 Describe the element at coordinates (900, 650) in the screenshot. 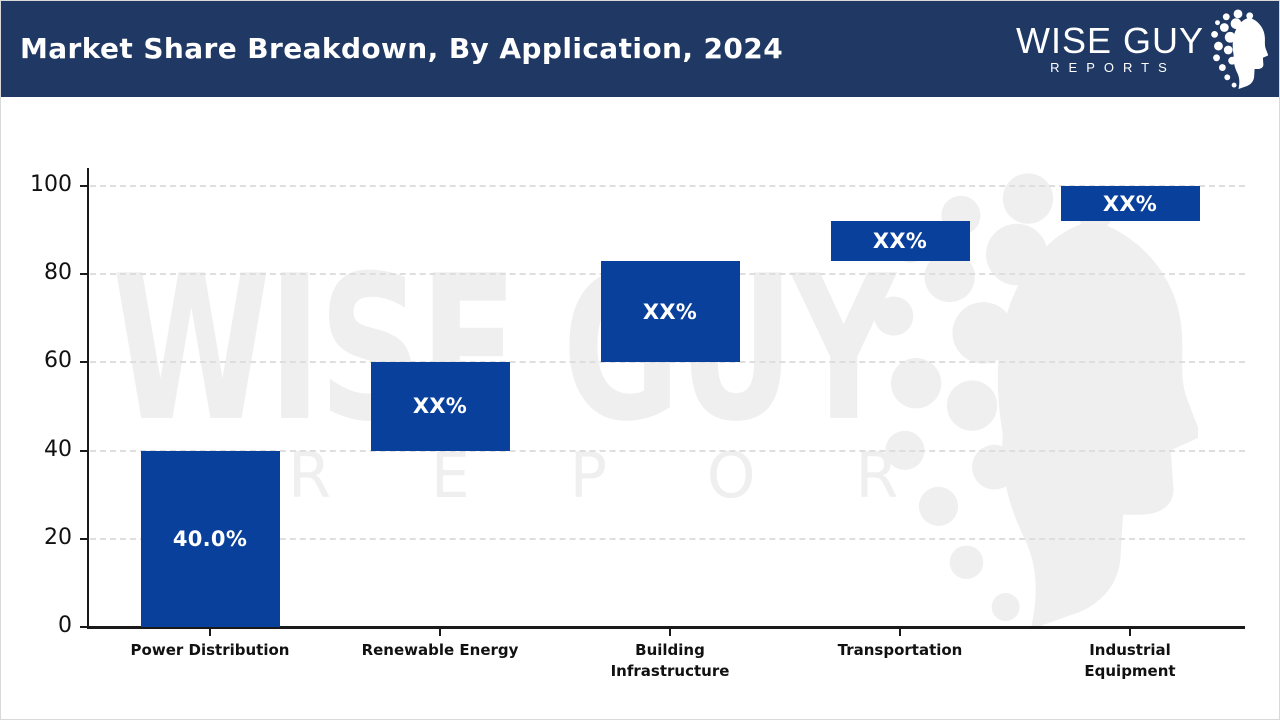

I see `x-category-label: Transportation` at that location.